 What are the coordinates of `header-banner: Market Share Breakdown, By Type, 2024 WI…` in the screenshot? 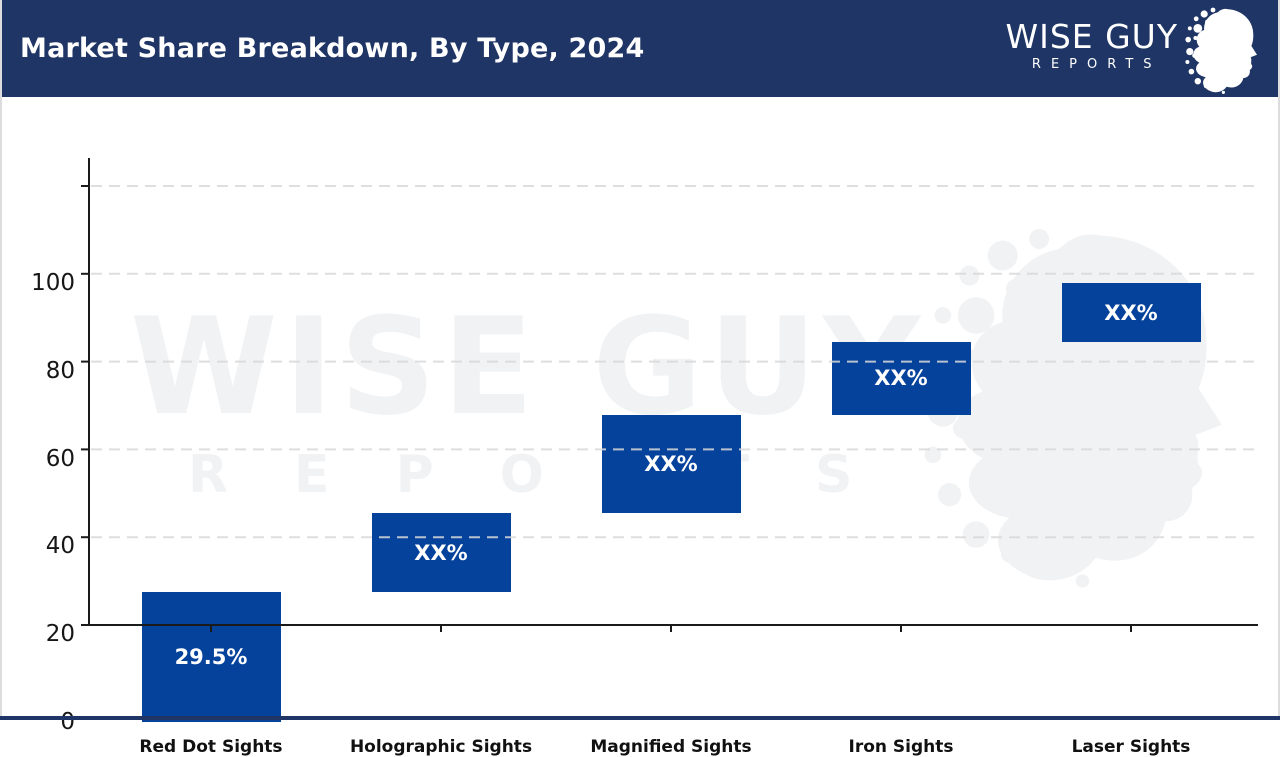 It's located at (640, 48).